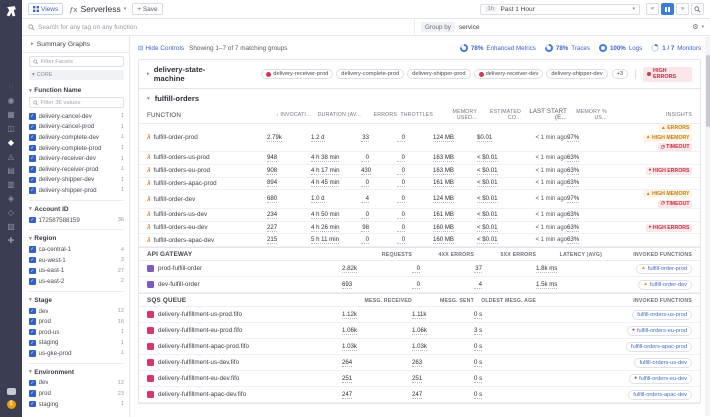  Describe the element at coordinates (200, 315) in the screenshot. I see `sqs-queue-name: delivery-fulfillment-us-prod.fifo` at that location.